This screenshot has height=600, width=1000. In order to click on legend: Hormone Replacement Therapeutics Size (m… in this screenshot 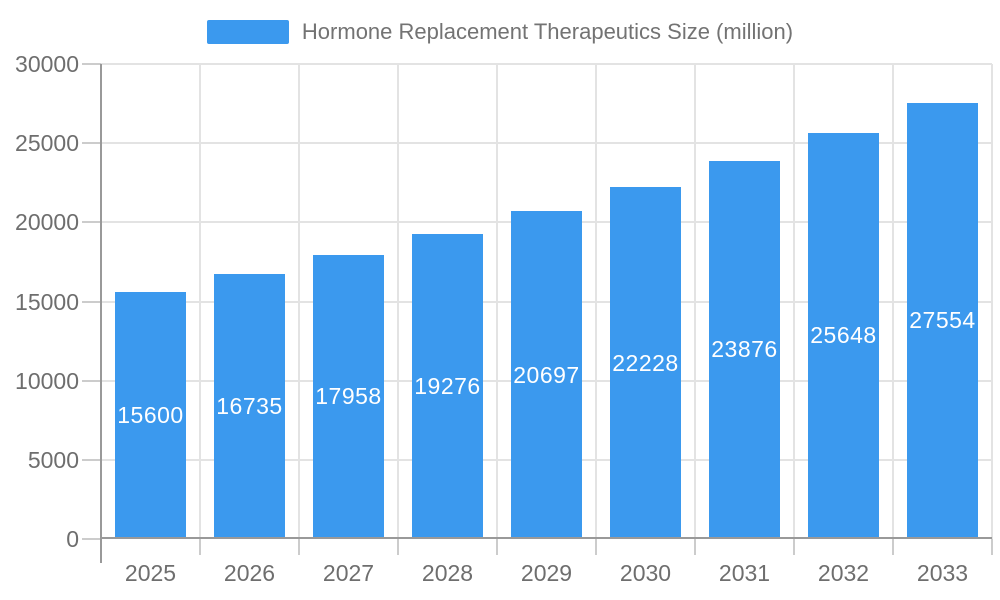, I will do `click(500, 32)`.